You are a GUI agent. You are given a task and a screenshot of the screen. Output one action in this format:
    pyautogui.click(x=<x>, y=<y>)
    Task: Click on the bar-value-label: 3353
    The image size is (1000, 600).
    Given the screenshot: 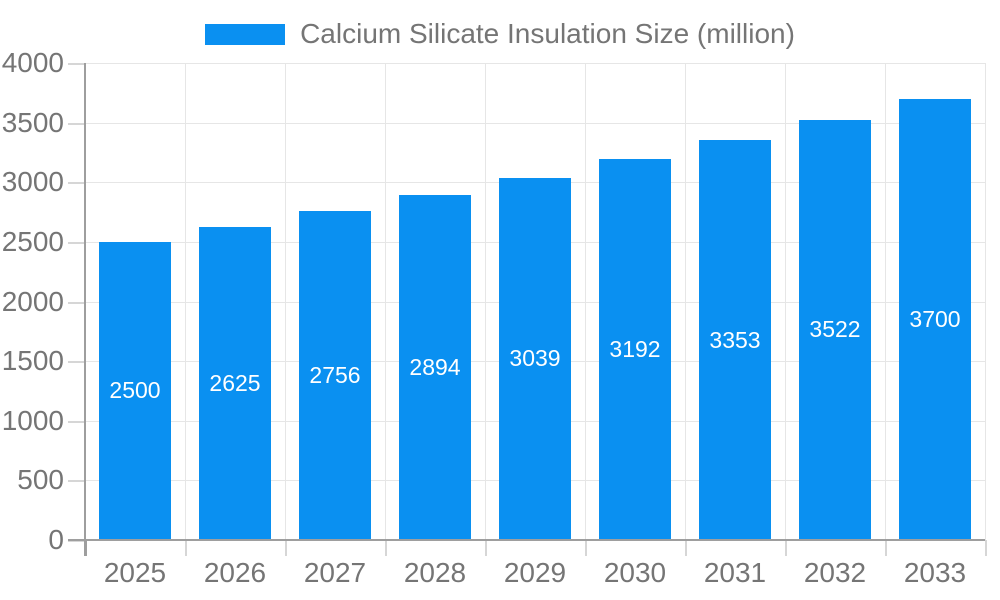 What is the action you would take?
    pyautogui.click(x=735, y=339)
    